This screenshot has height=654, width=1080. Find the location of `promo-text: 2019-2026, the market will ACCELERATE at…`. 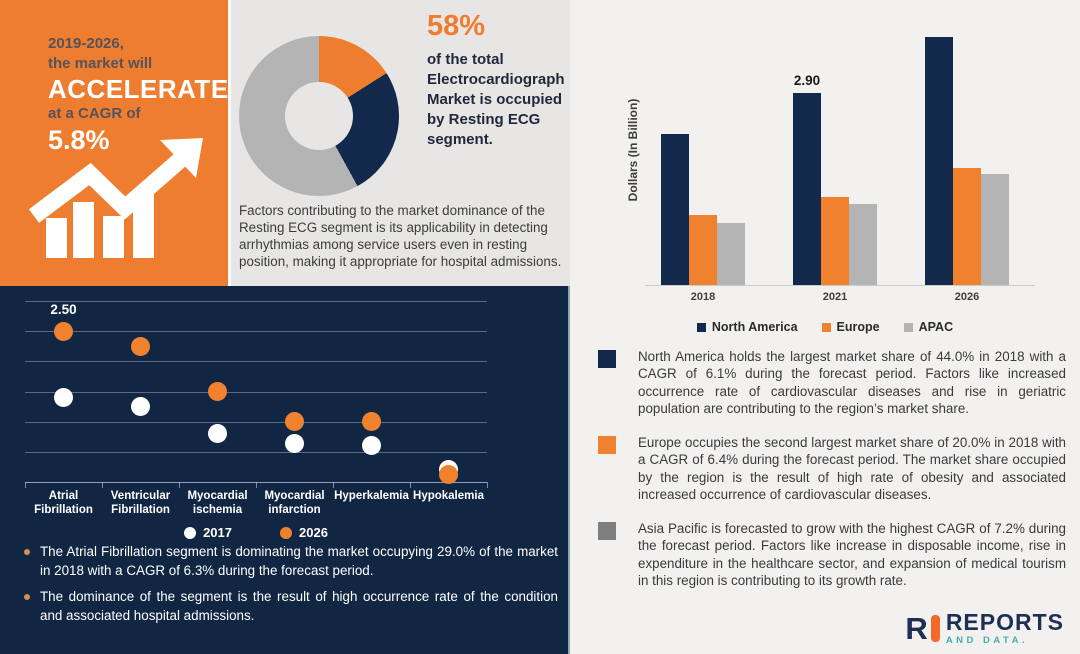

promo-text: 2019-2026, the market will ACCELERATE at… is located at coordinates (138, 95).